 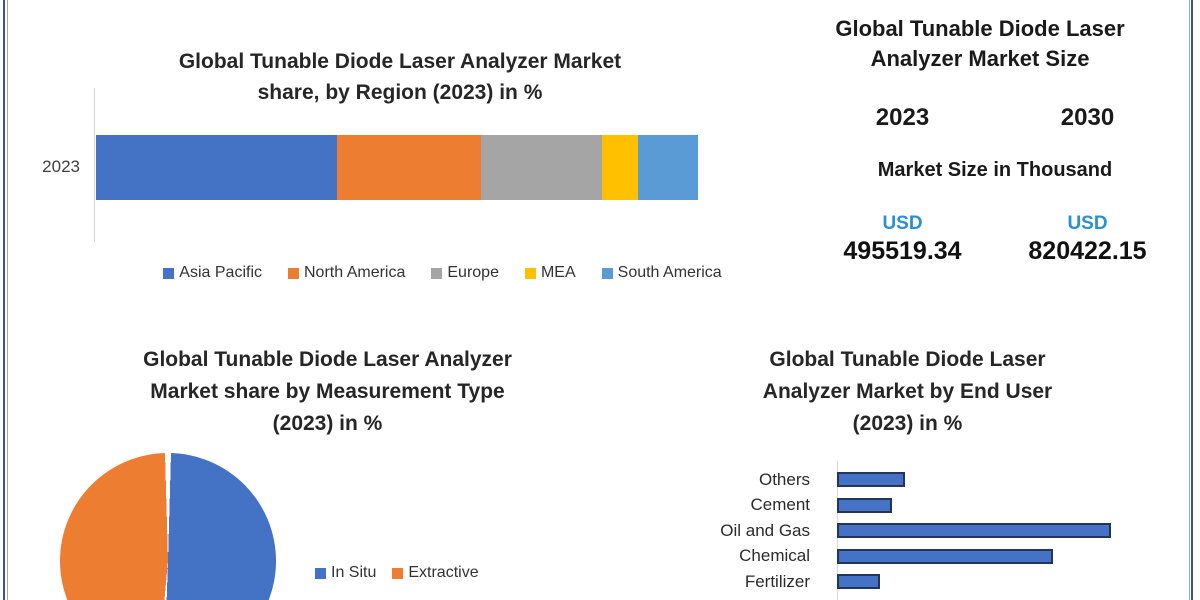 What do you see at coordinates (940, 506) in the screenshot?
I see `enduser-row-cement: Cement` at bounding box center [940, 506].